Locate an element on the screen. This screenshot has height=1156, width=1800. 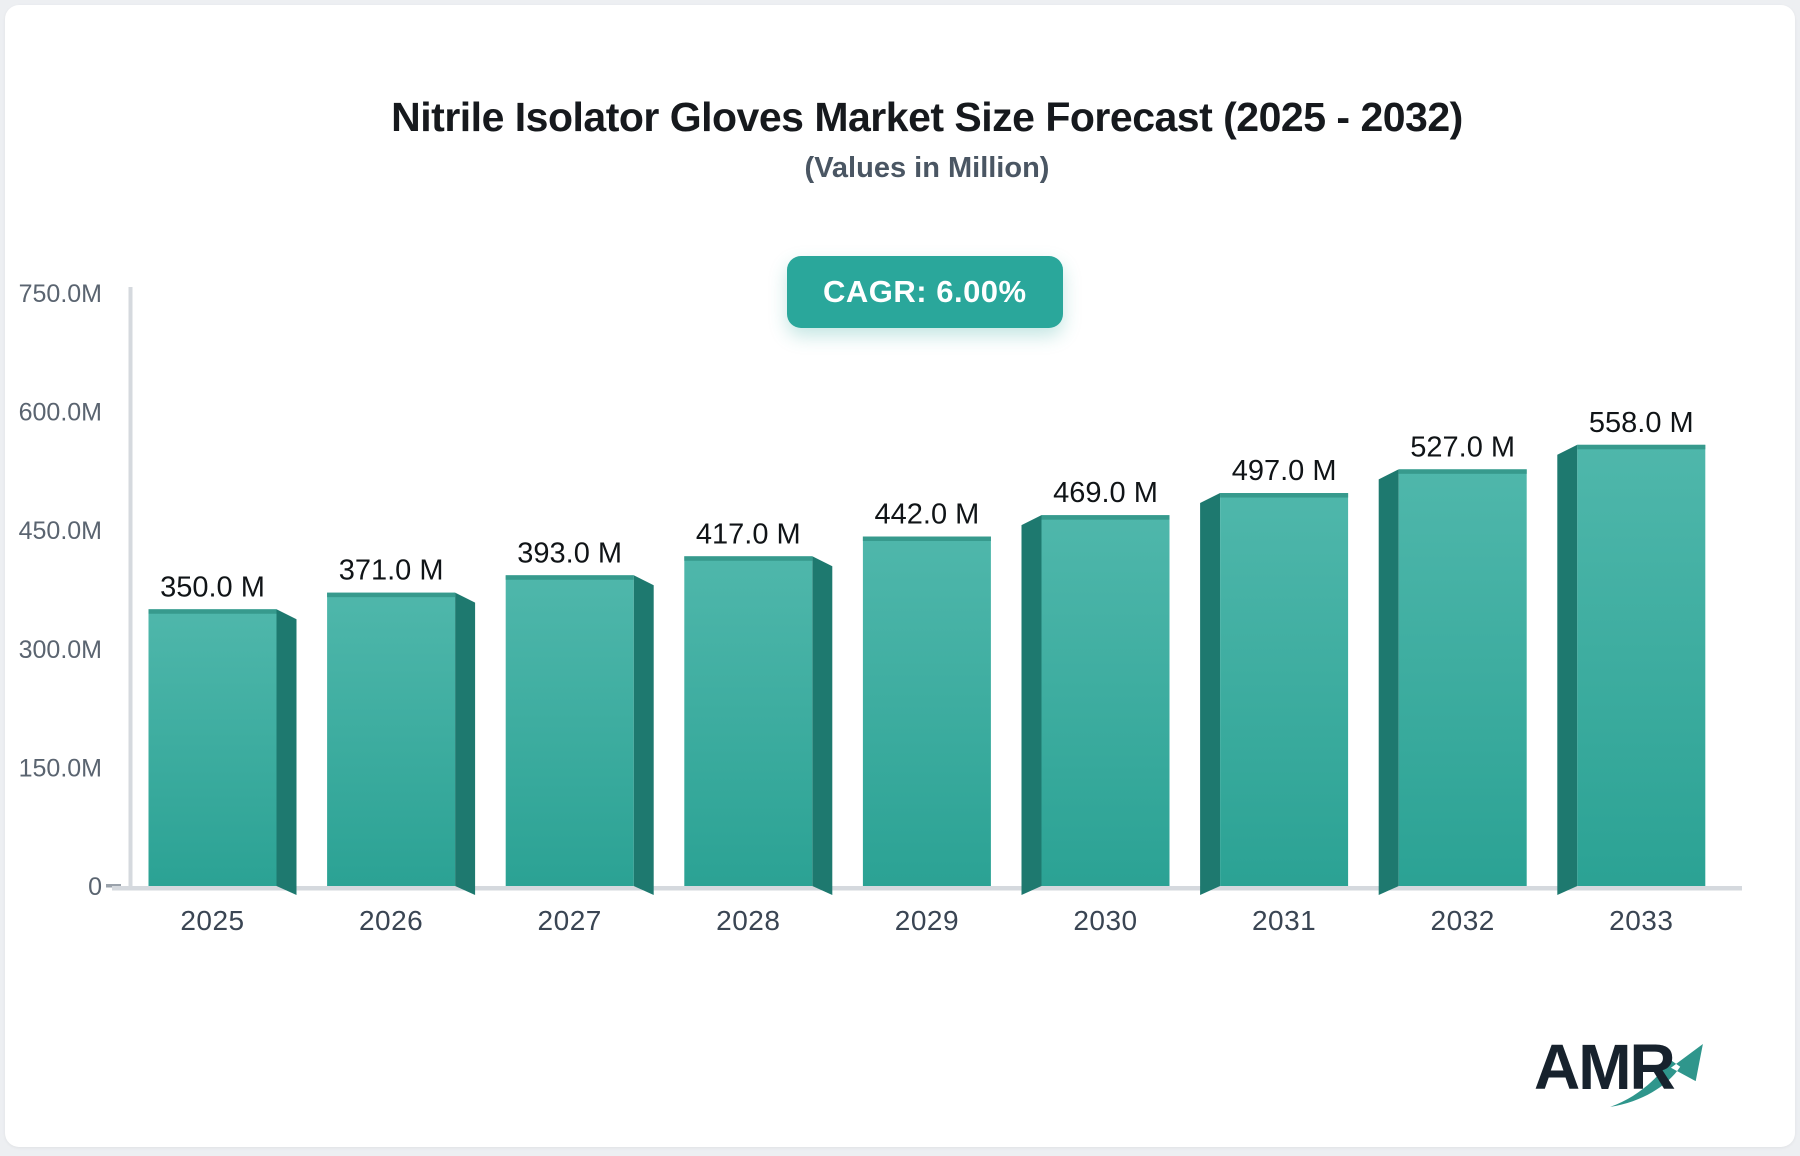
bar-group-2033: 558.0 M 2033 is located at coordinates (1631, 671).